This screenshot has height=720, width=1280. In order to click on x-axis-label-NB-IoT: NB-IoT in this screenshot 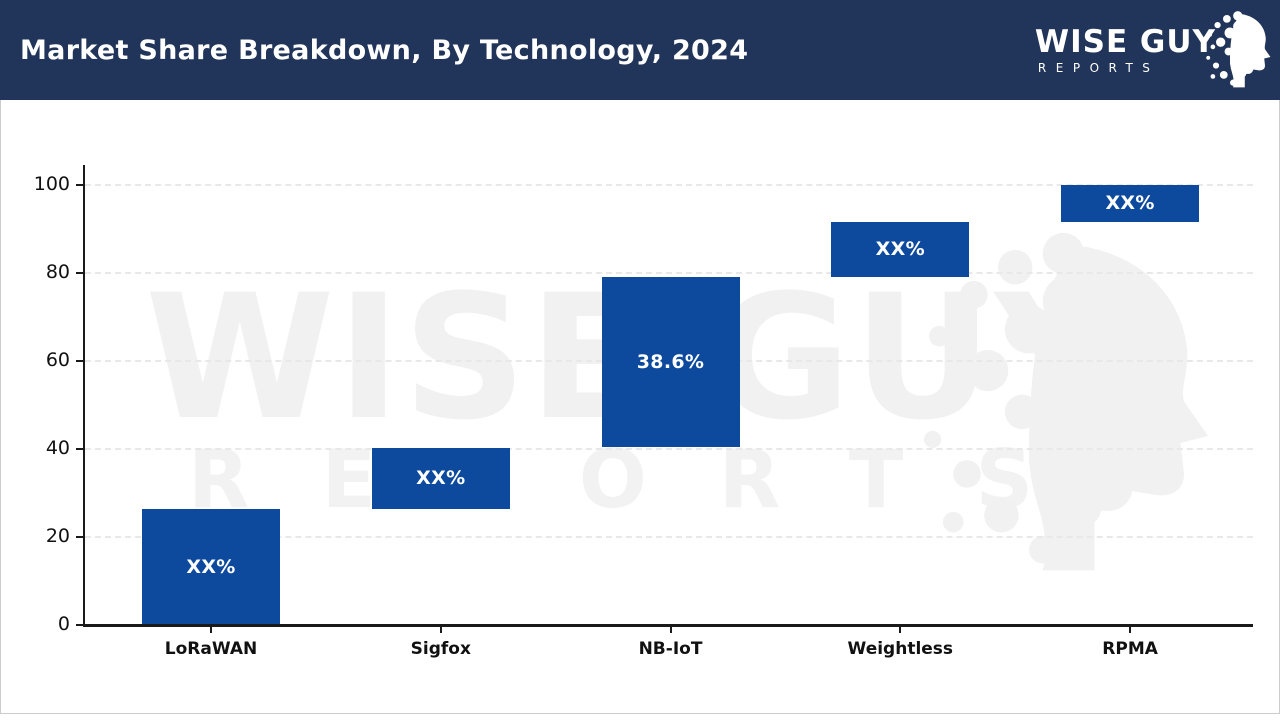, I will do `click(670, 649)`.